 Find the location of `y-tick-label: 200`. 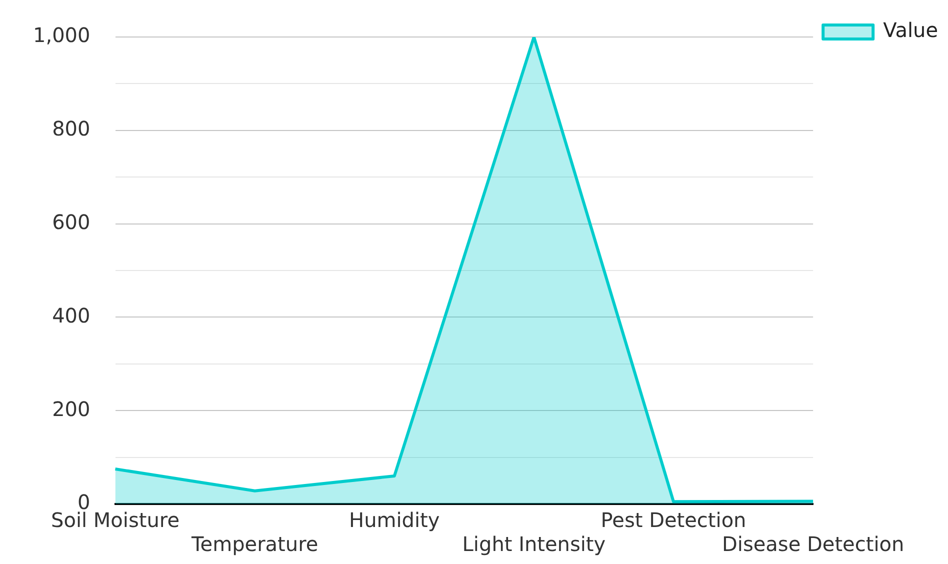

y-tick-label: 200 is located at coordinates (71, 408).